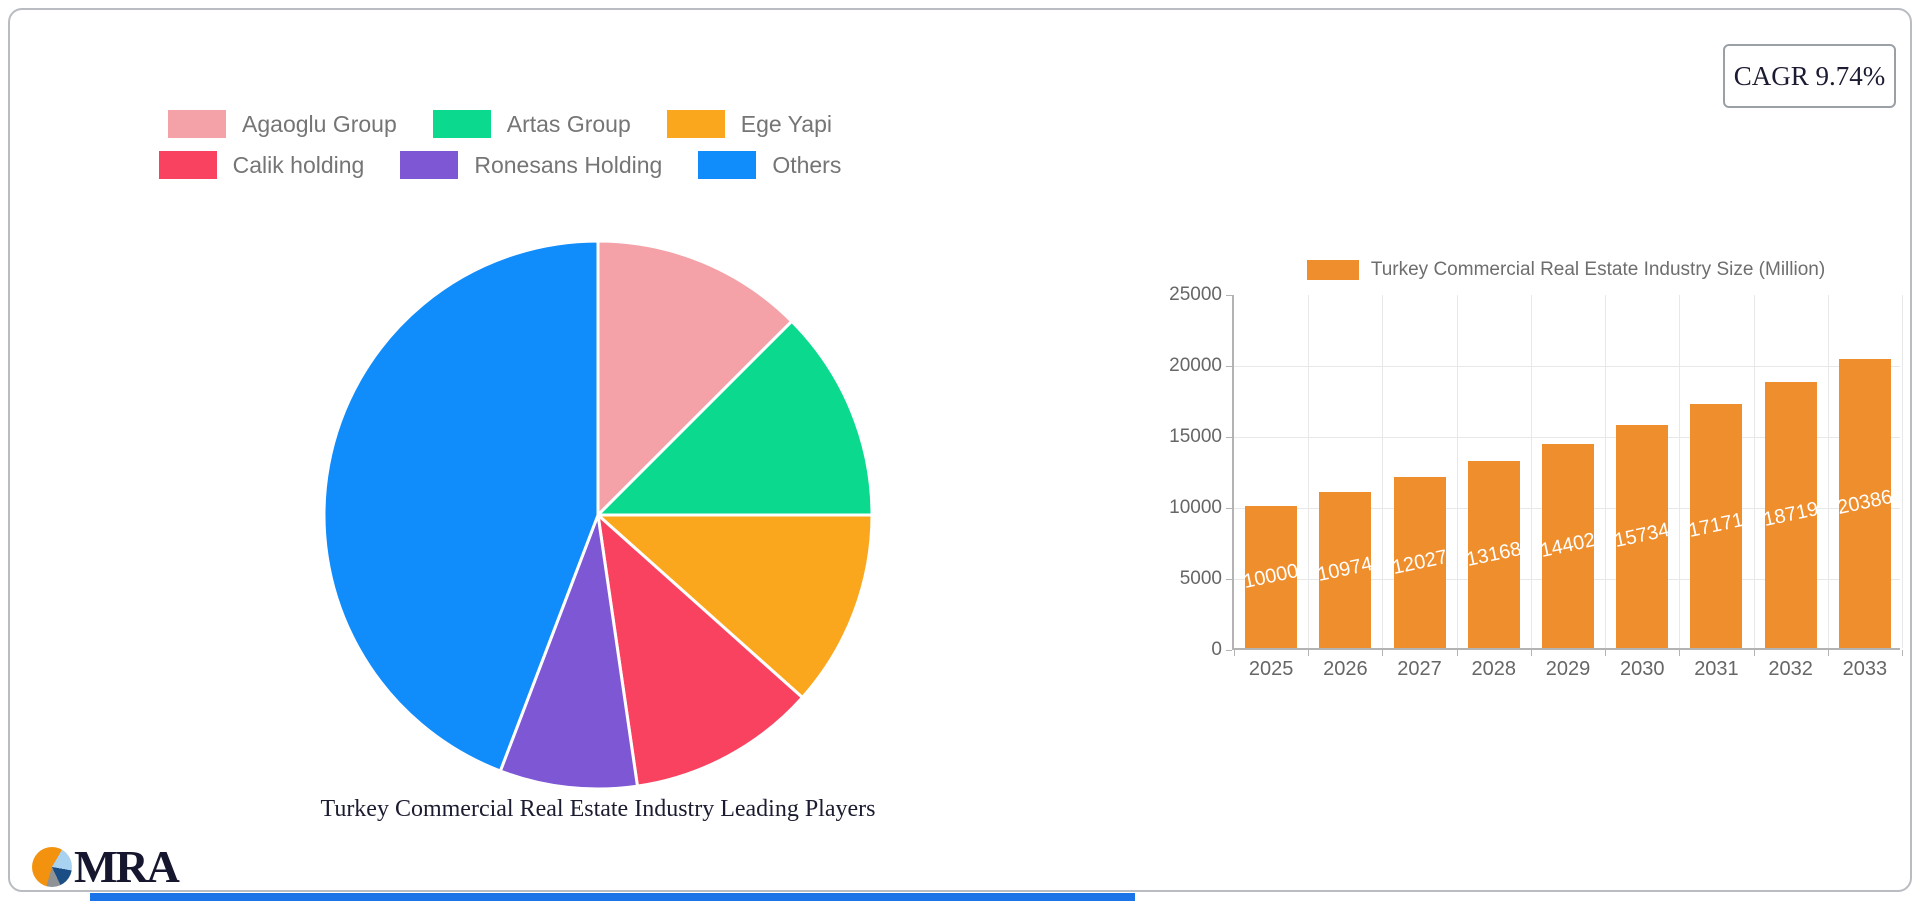 The height and width of the screenshot is (901, 1920). What do you see at coordinates (1195, 507) in the screenshot?
I see `y-axis-tick-label: 10000` at bounding box center [1195, 507].